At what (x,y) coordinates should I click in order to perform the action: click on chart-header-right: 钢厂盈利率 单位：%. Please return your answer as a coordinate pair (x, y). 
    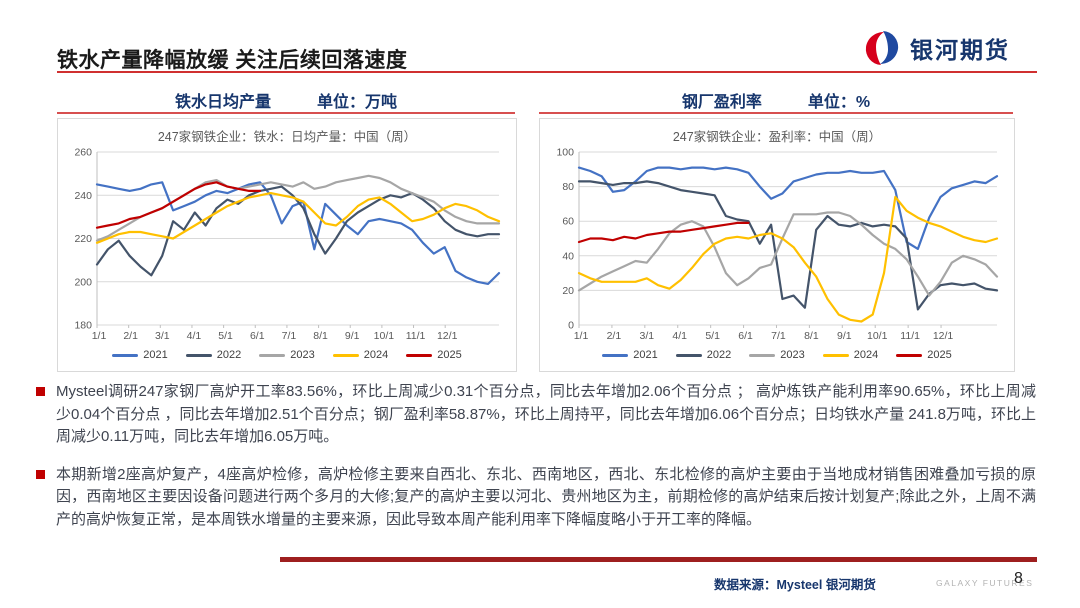
    Looking at the image, I should click on (776, 100).